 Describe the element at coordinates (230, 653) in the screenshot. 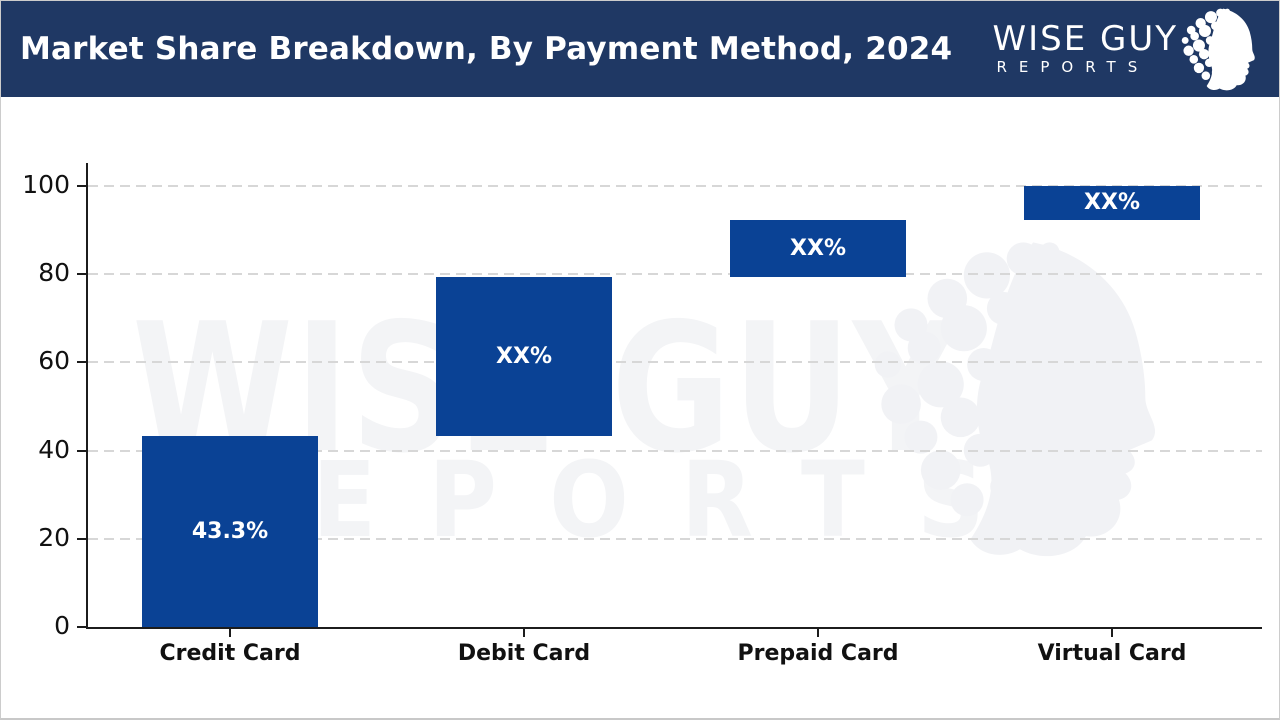

I see `x-category-label-credit-card: Credit Card` at that location.